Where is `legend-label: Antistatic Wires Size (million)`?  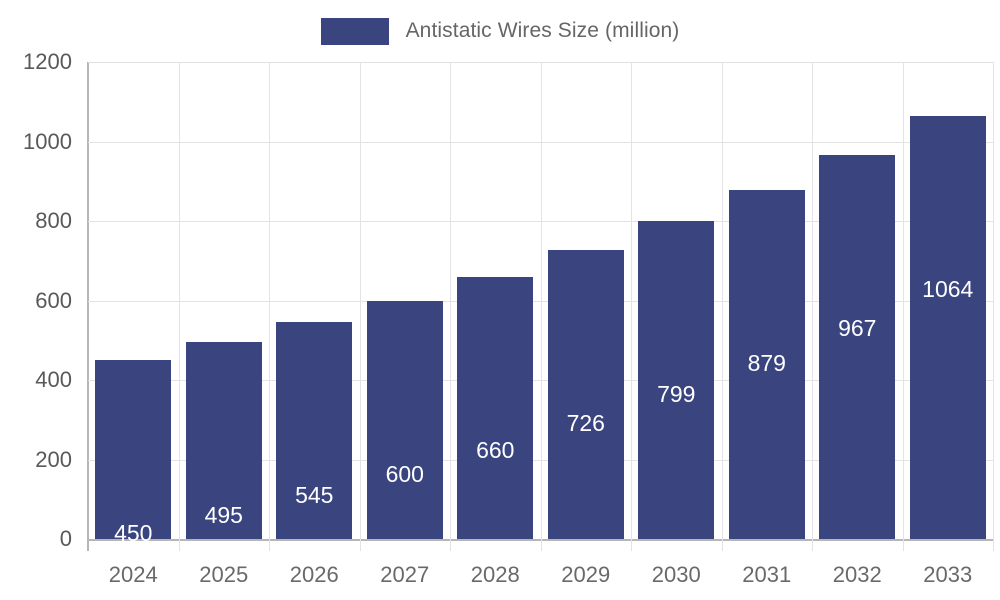 legend-label: Antistatic Wires Size (million) is located at coordinates (542, 30).